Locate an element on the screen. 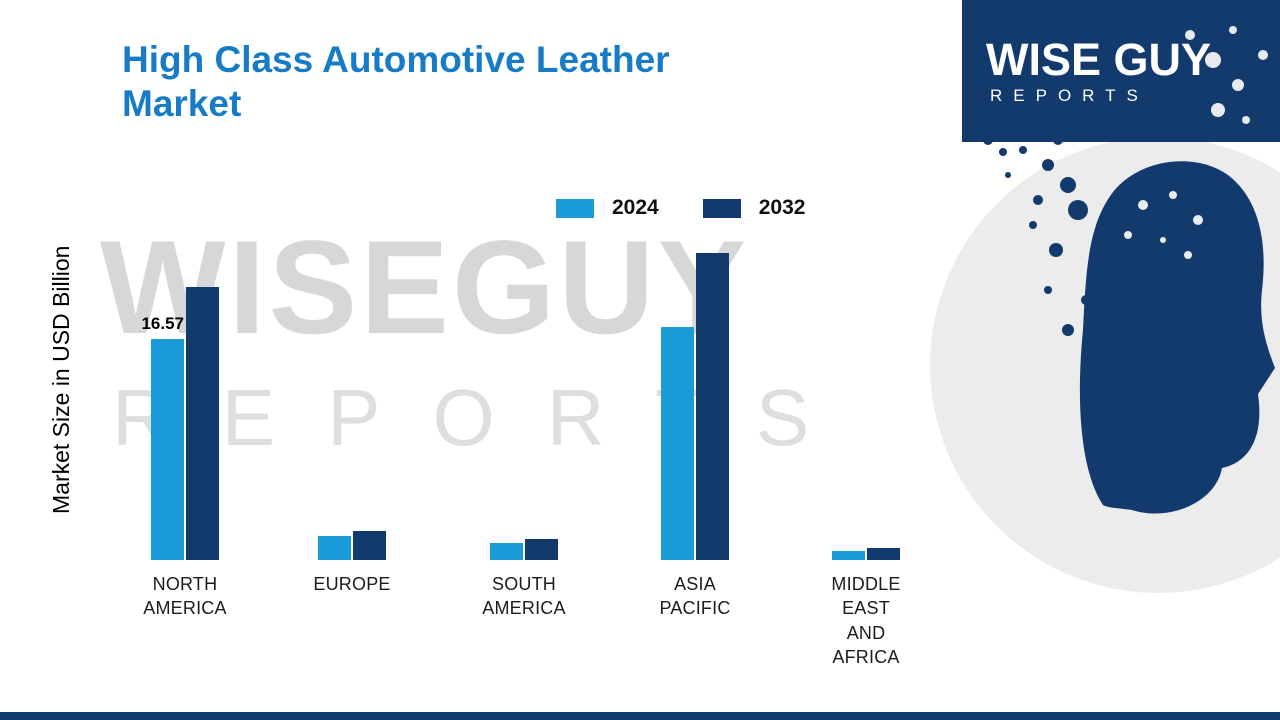  wiseguy-logo: WISE GUY REPORTS is located at coordinates (1098, 71).